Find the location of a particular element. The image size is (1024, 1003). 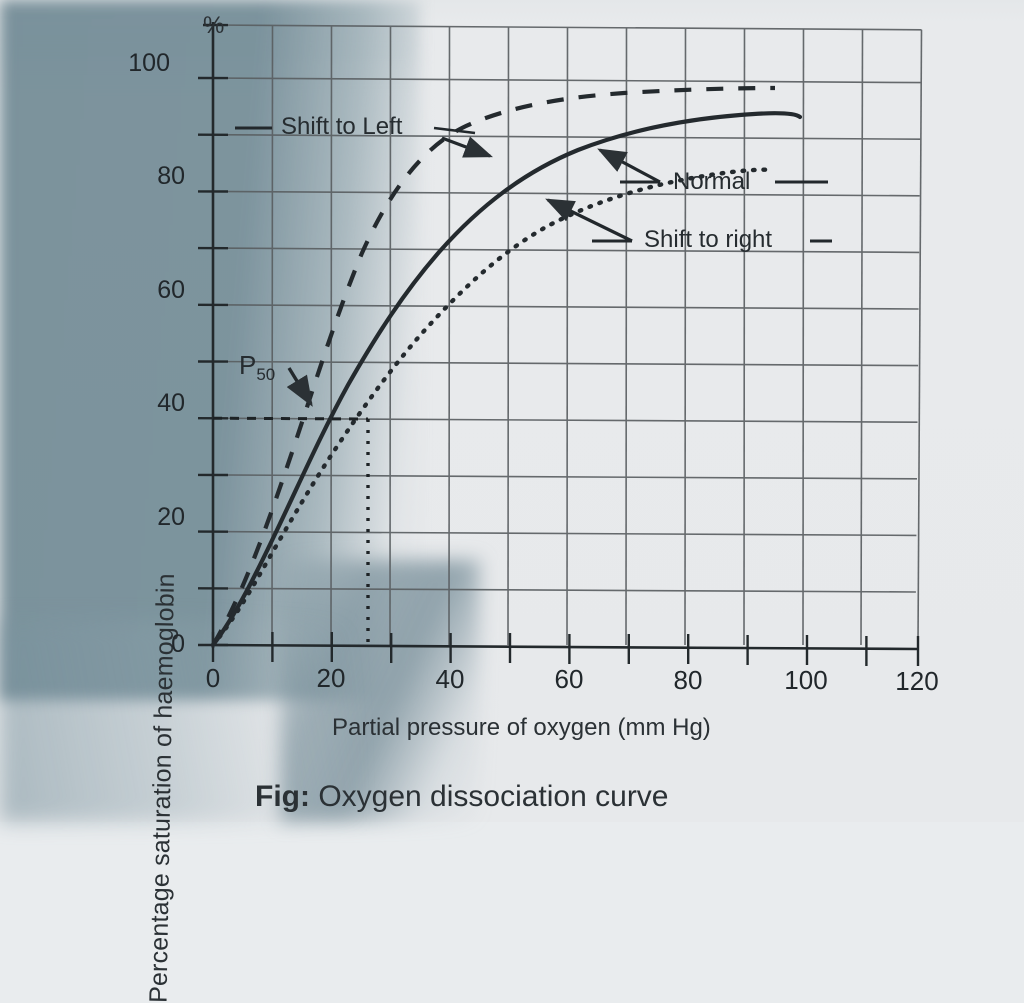

x-tick-label-40: 40 is located at coordinates (450, 679).